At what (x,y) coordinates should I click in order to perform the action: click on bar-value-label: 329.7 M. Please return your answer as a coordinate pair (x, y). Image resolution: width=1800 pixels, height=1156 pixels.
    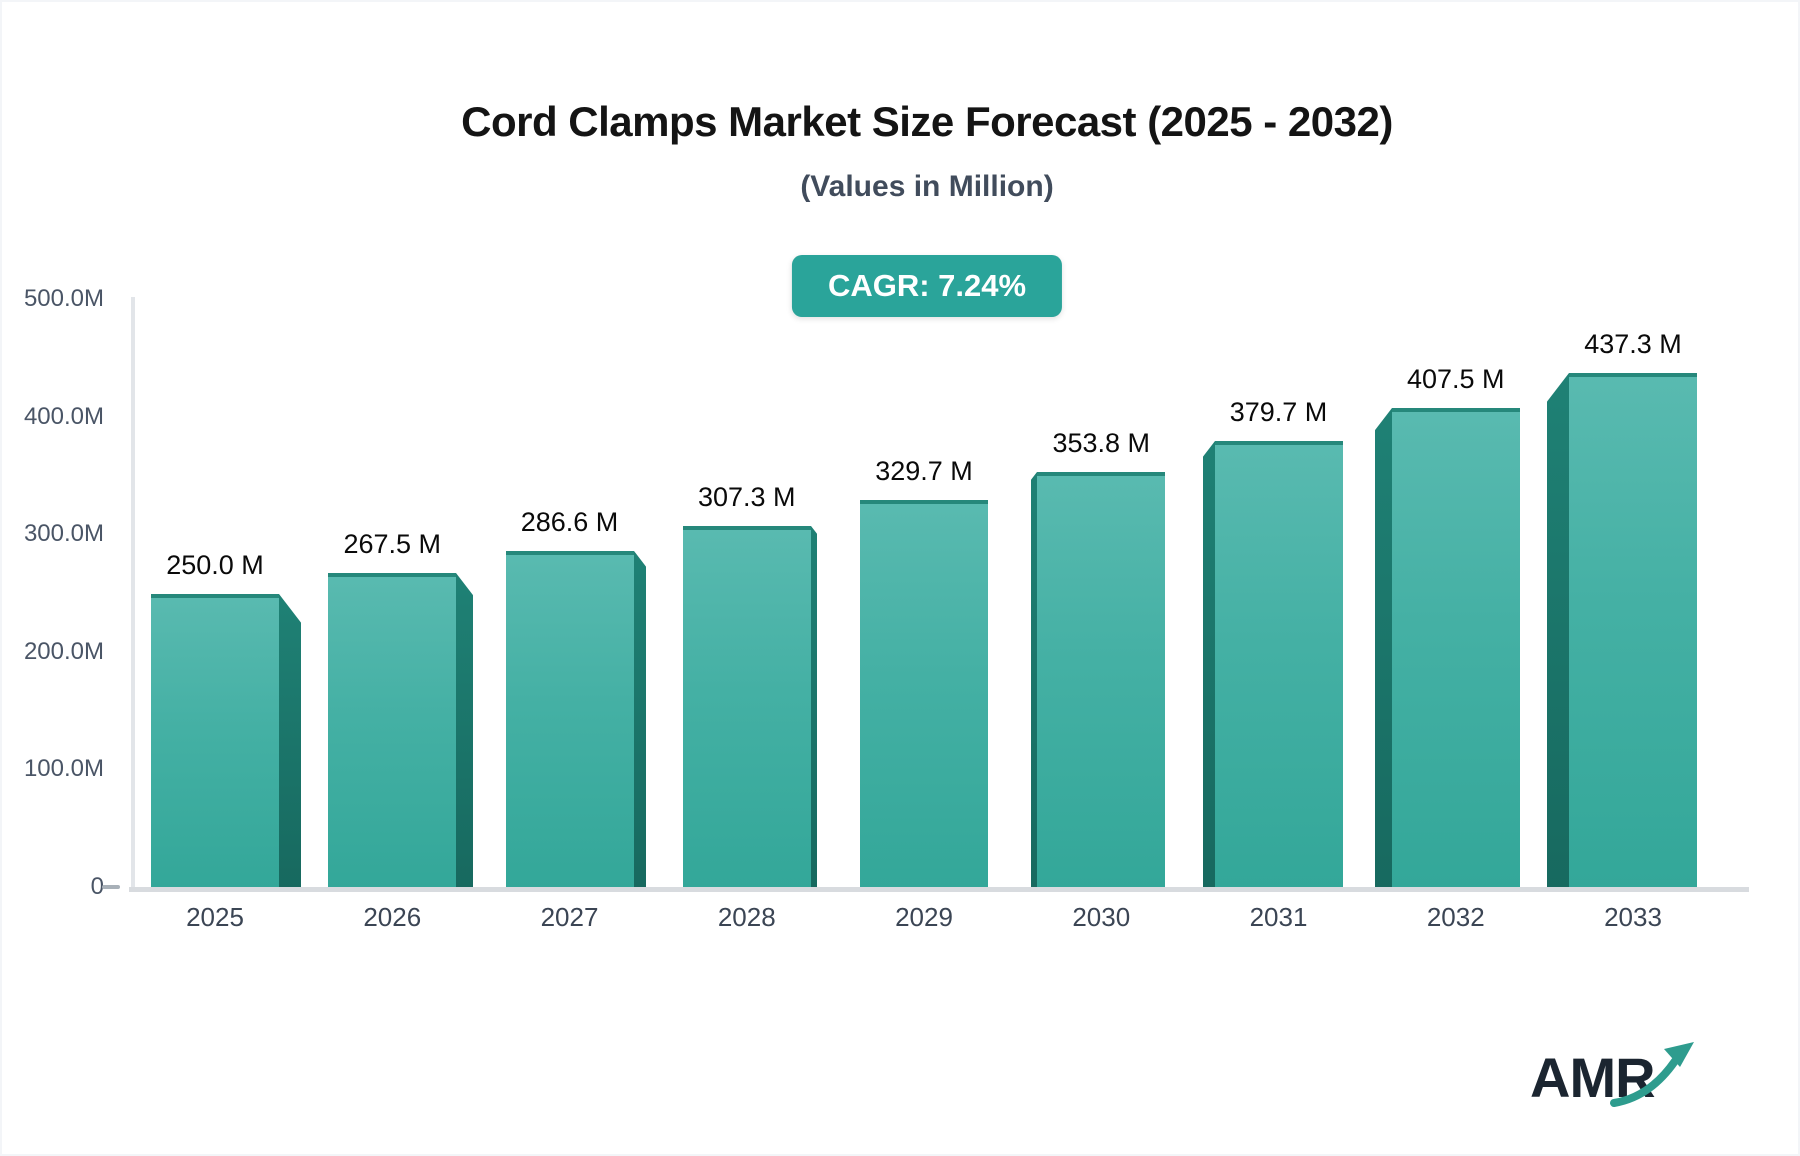
    Looking at the image, I should click on (924, 471).